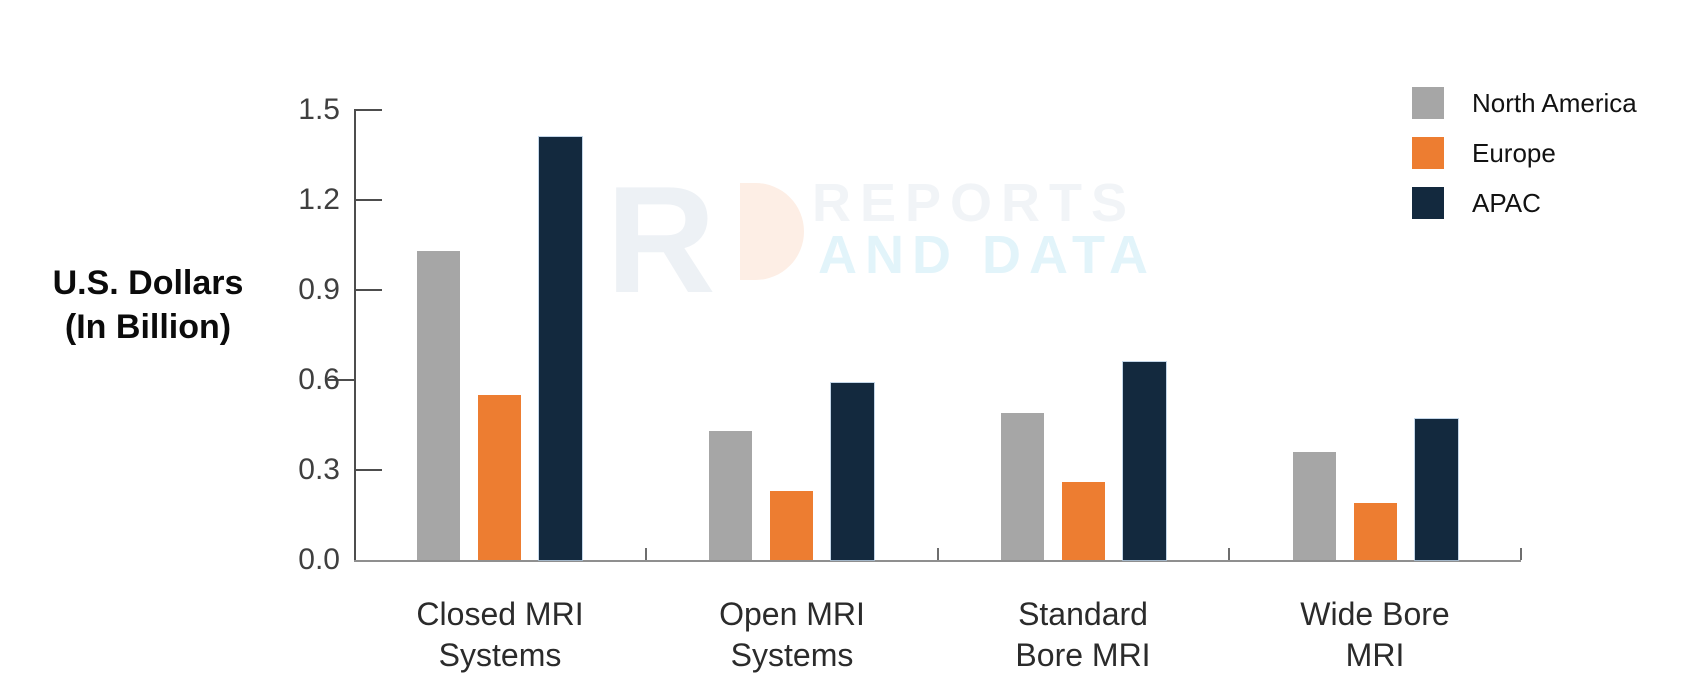 The width and height of the screenshot is (1700, 700). What do you see at coordinates (319, 469) in the screenshot?
I see `y-tick-label-0.3: 0.3` at bounding box center [319, 469].